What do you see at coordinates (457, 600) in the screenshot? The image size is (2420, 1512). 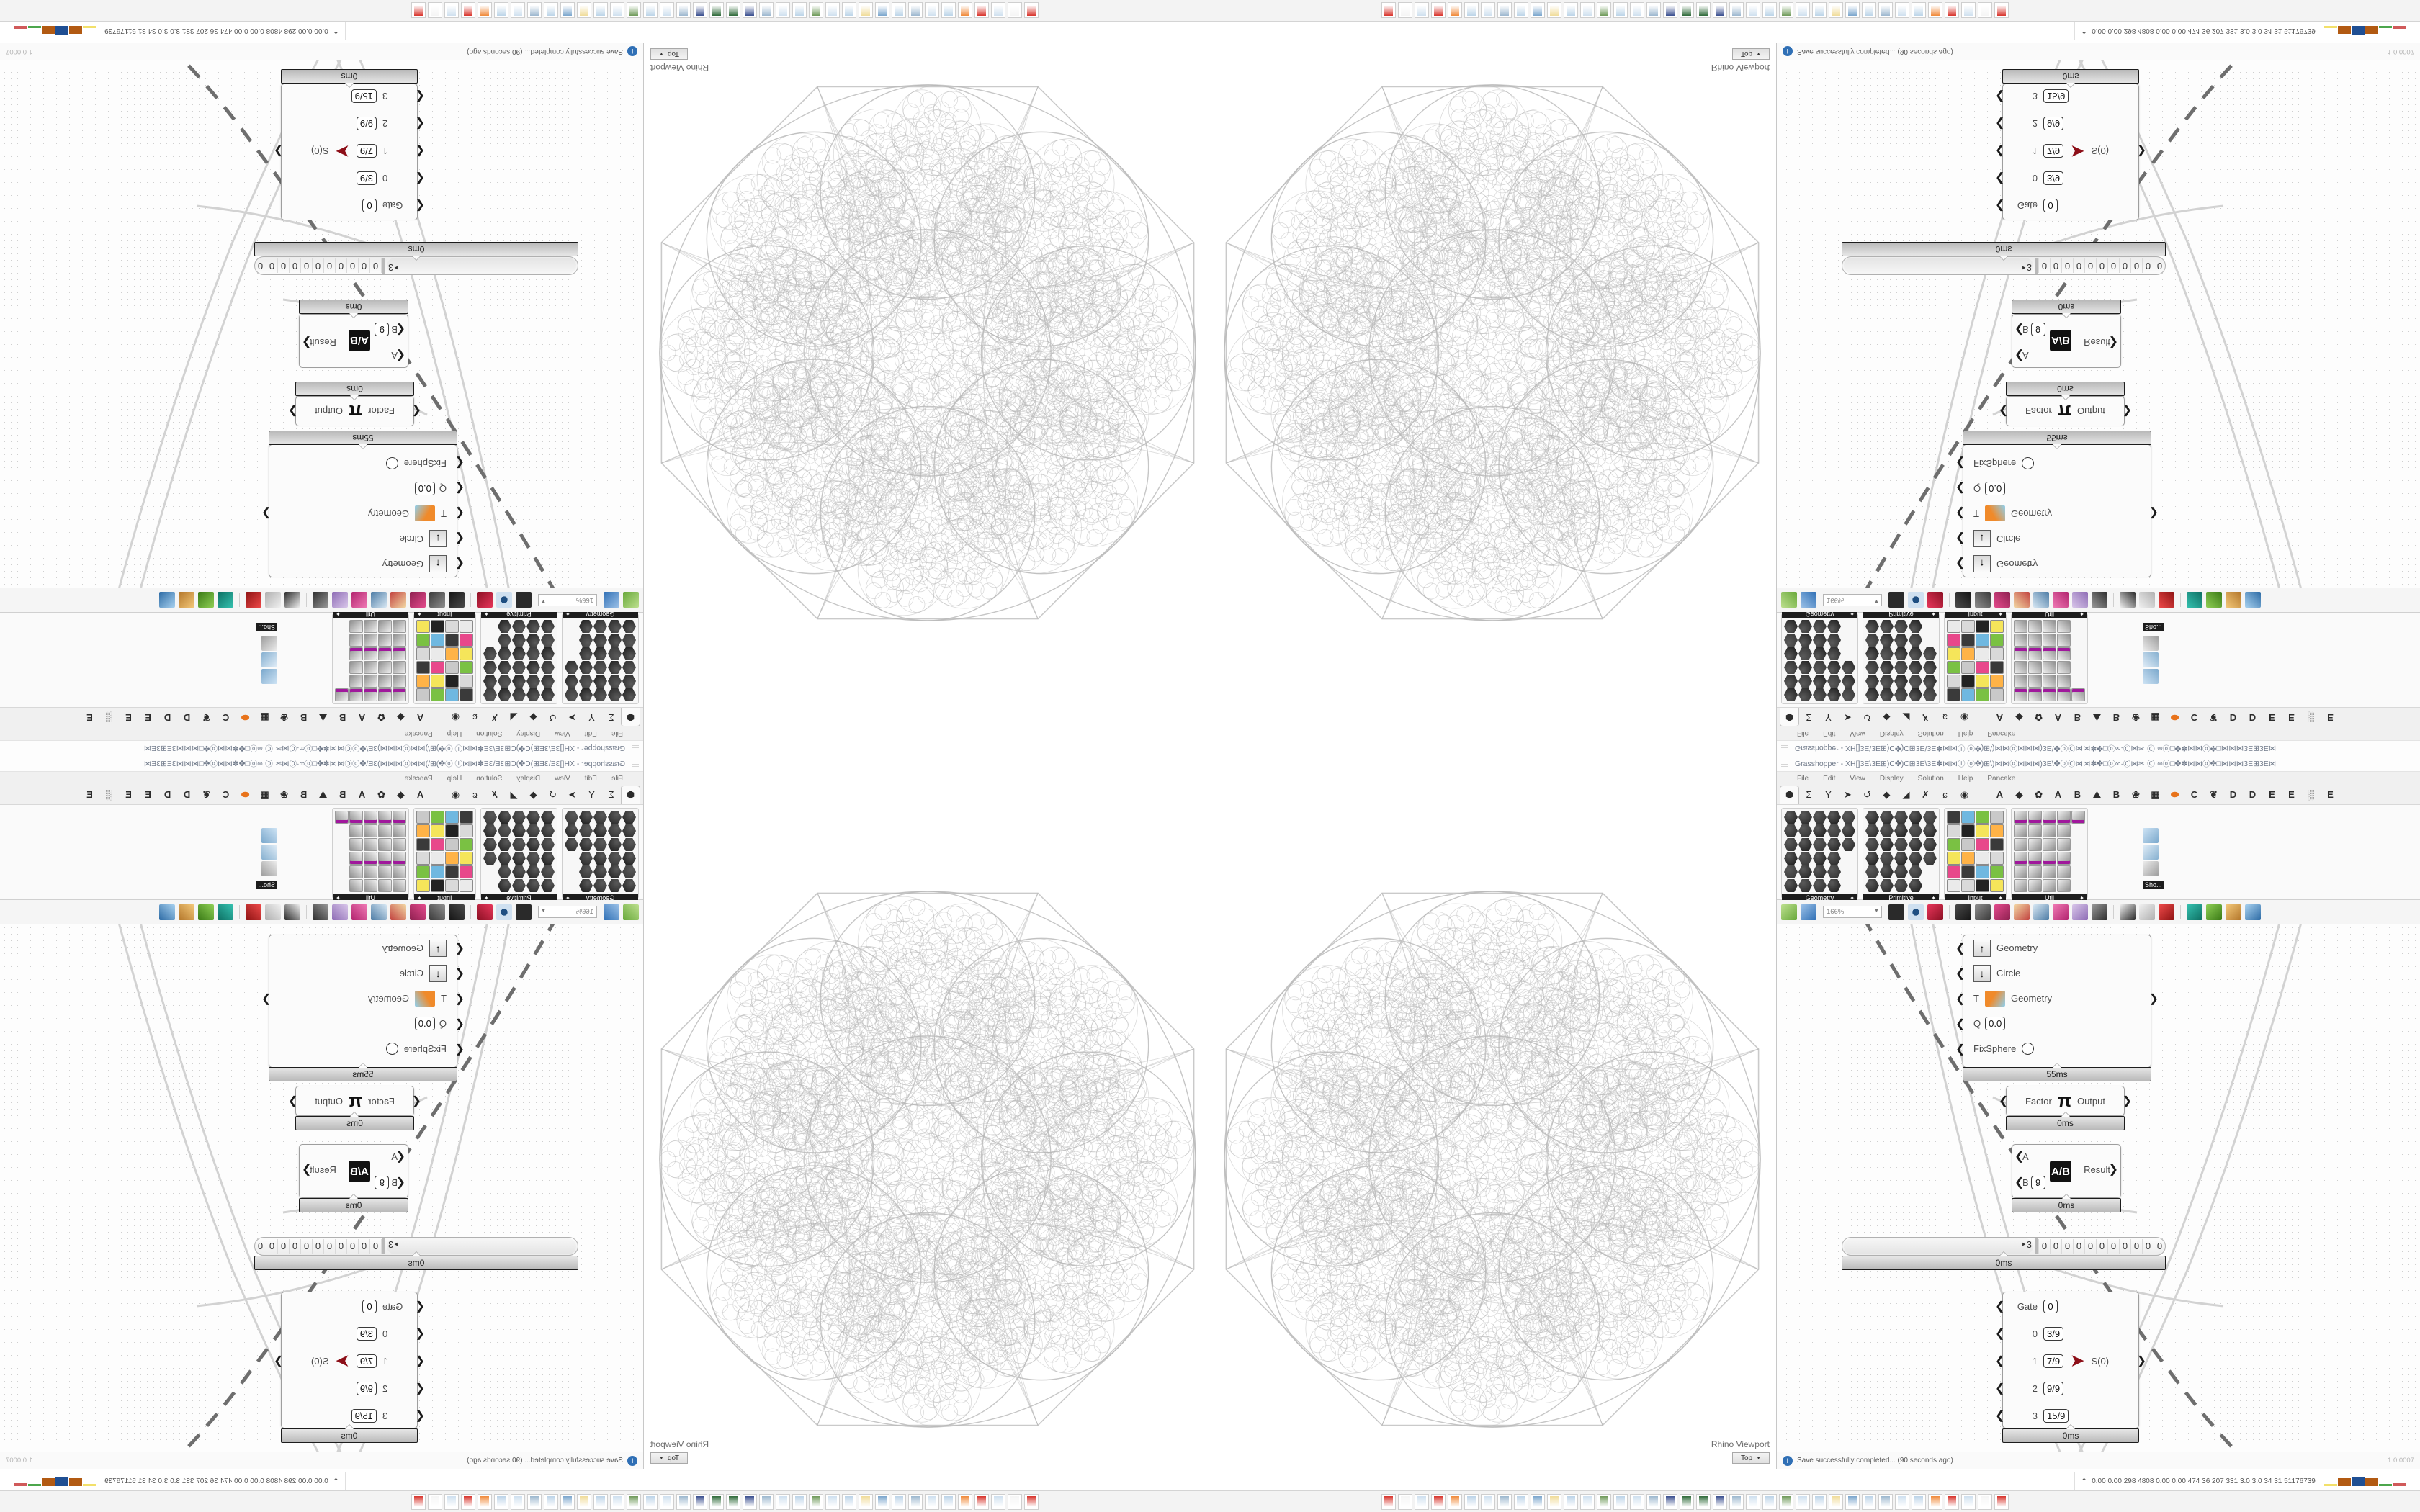 I see `cluster-icon` at bounding box center [457, 600].